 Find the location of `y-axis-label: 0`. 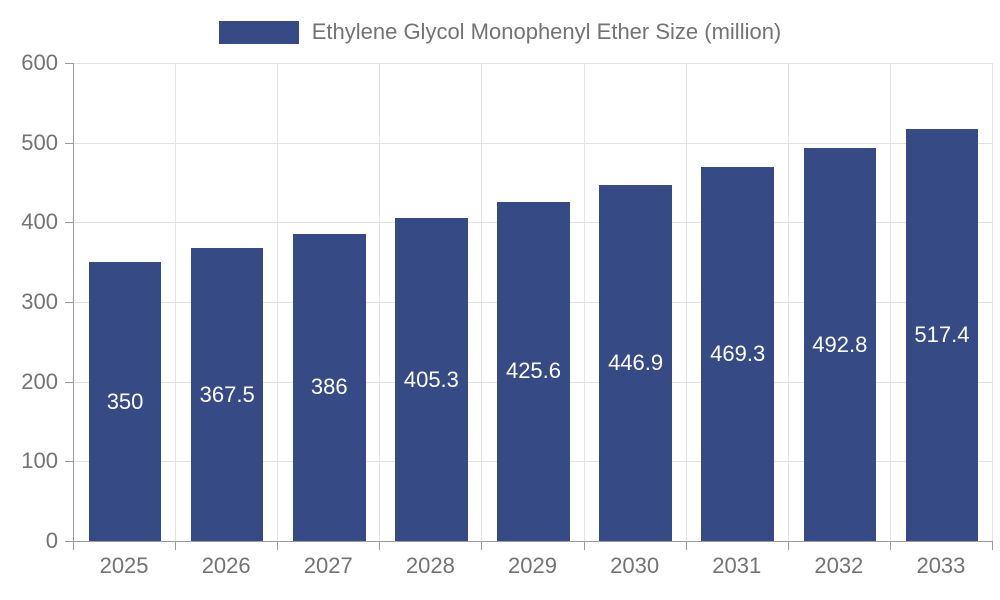

y-axis-label: 0 is located at coordinates (51, 540).